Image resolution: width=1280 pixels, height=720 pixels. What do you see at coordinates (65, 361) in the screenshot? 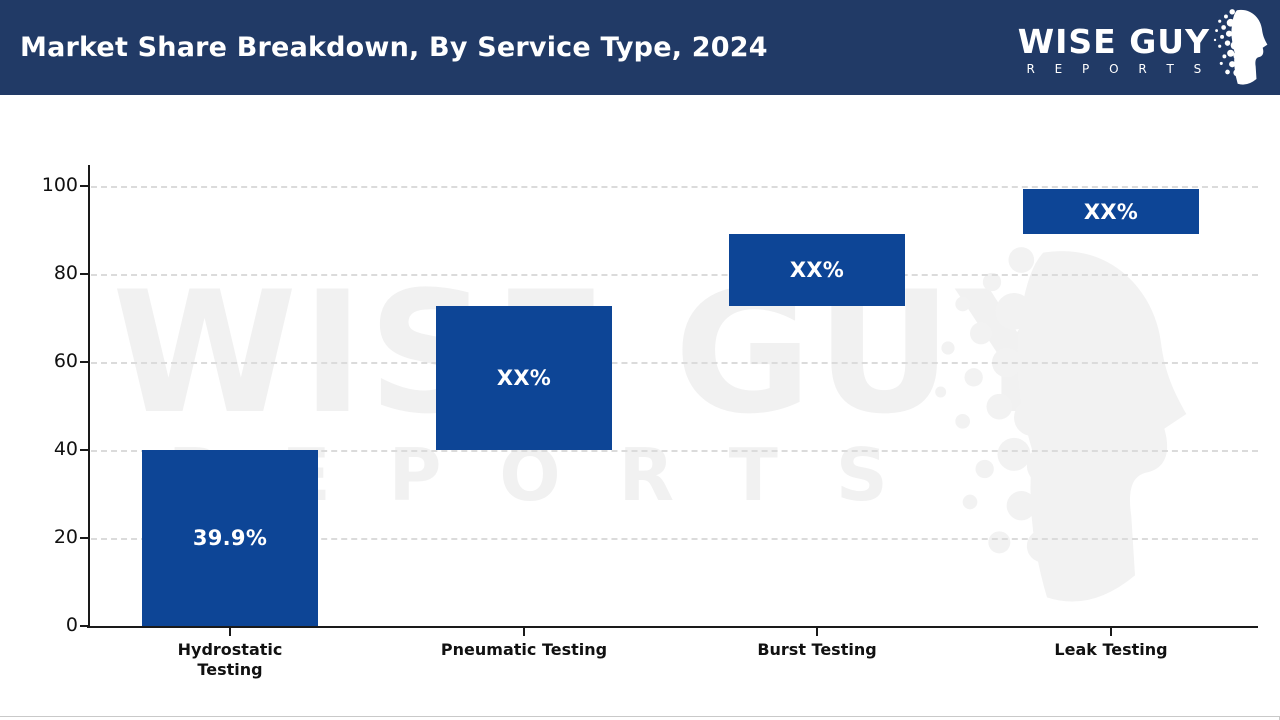
I see `y-tick-label: 60` at bounding box center [65, 361].